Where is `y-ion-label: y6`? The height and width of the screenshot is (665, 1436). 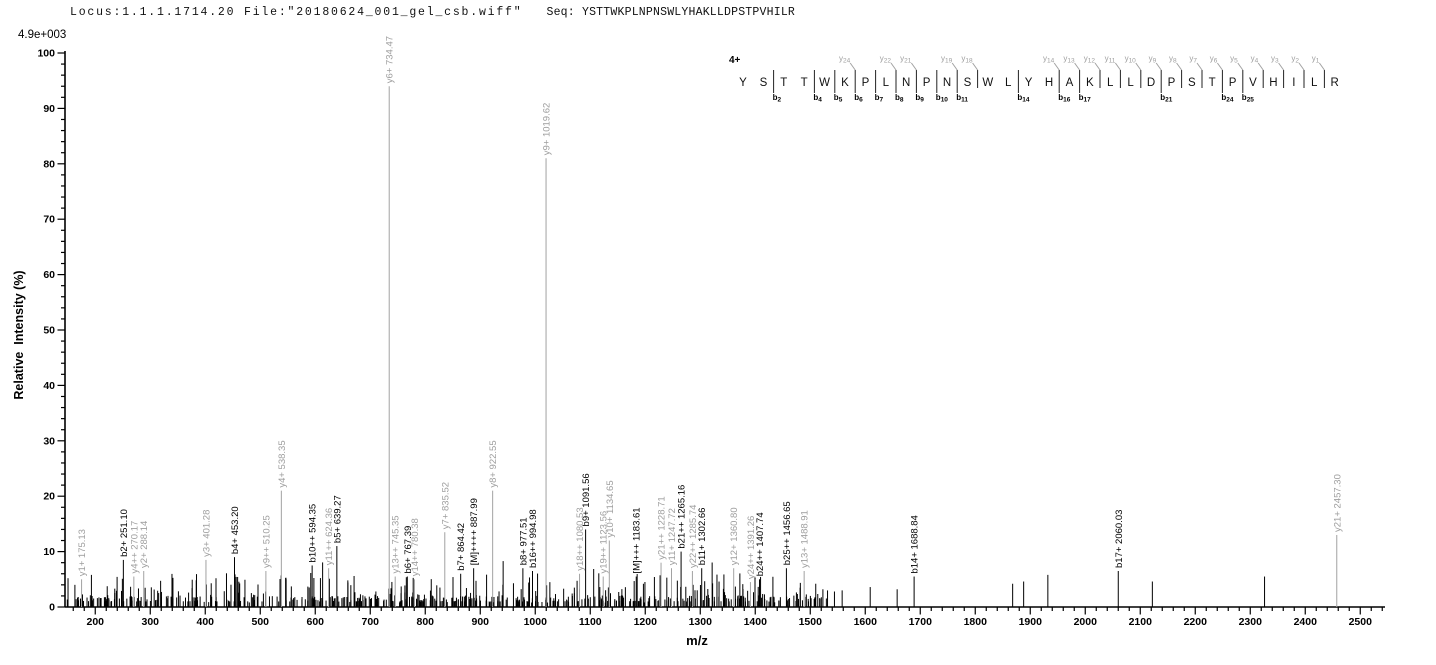
y-ion-label: y6 is located at coordinates (1214, 59).